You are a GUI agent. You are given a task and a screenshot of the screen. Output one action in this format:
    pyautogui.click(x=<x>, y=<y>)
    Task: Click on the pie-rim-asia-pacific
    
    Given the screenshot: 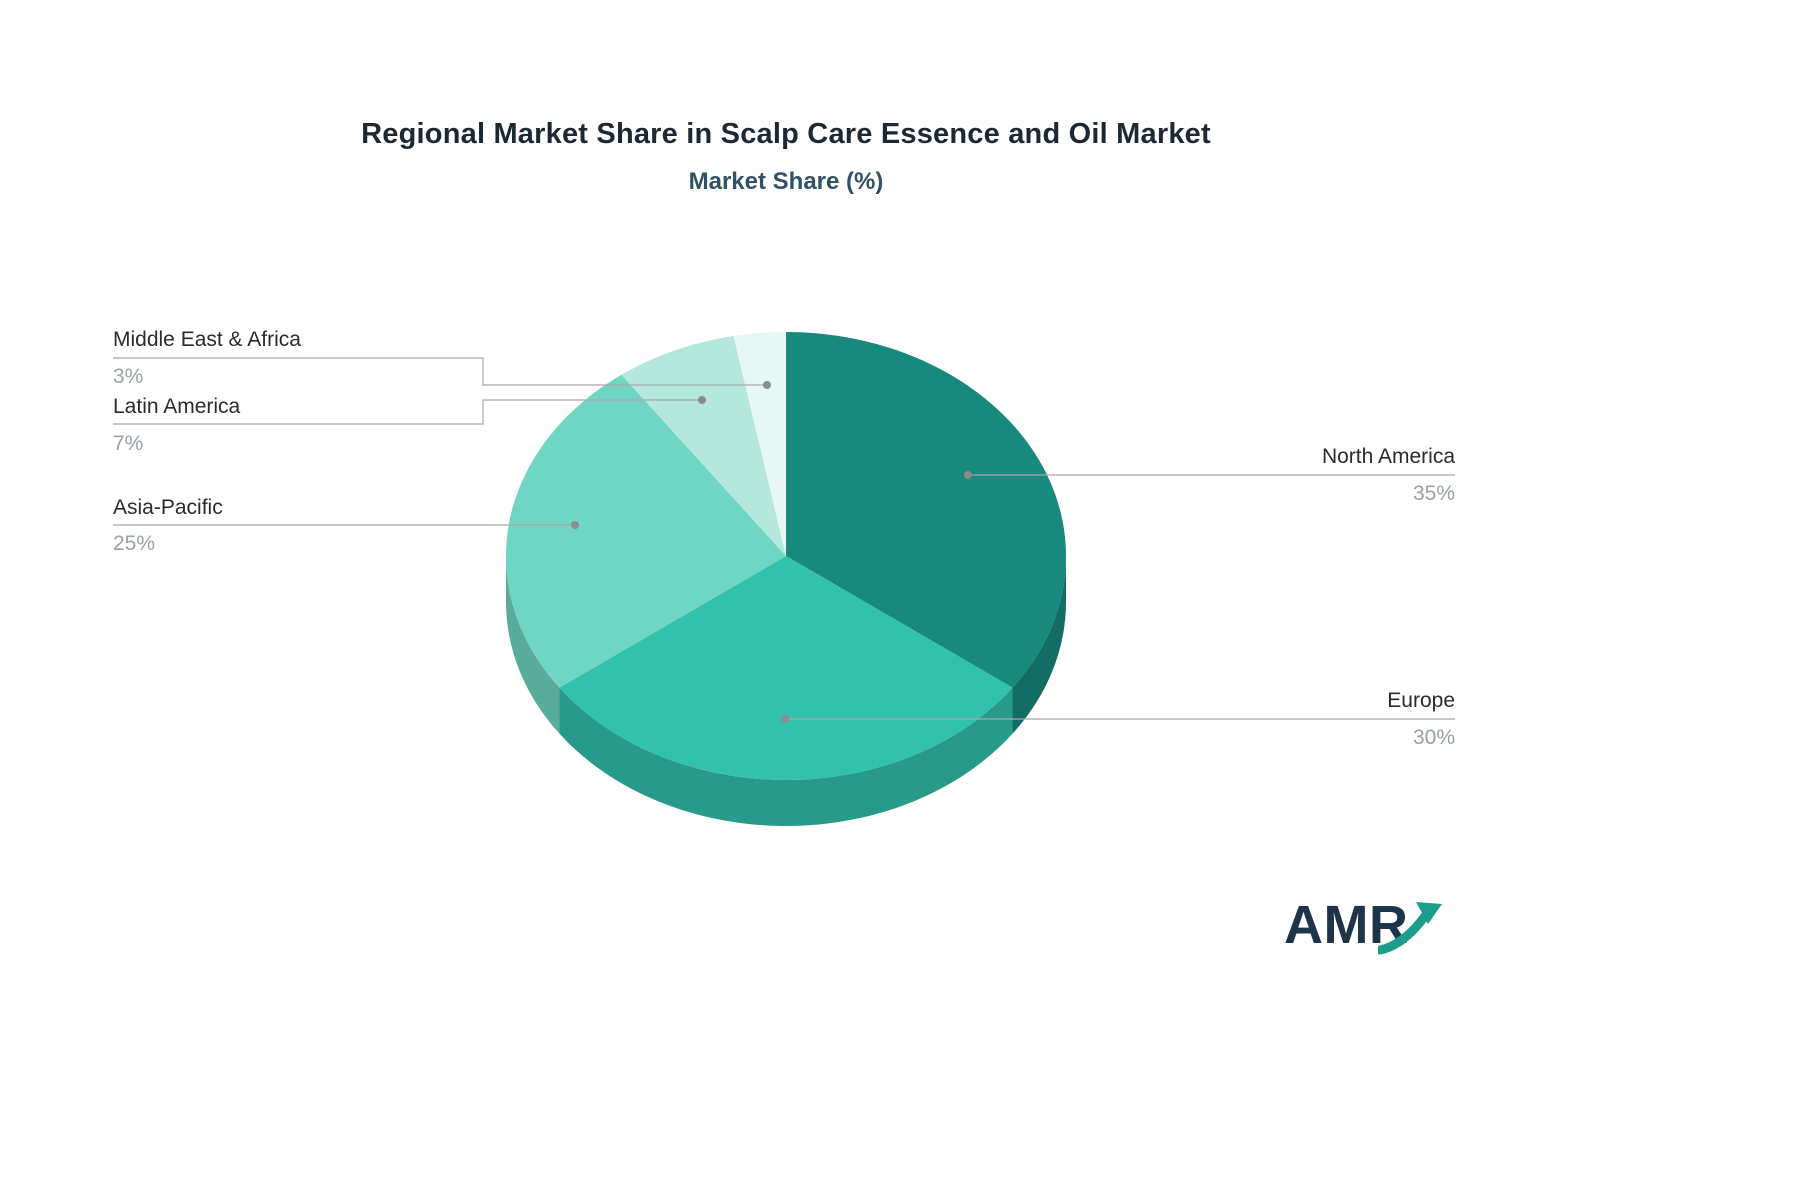 What is the action you would take?
    pyautogui.click(x=533, y=645)
    